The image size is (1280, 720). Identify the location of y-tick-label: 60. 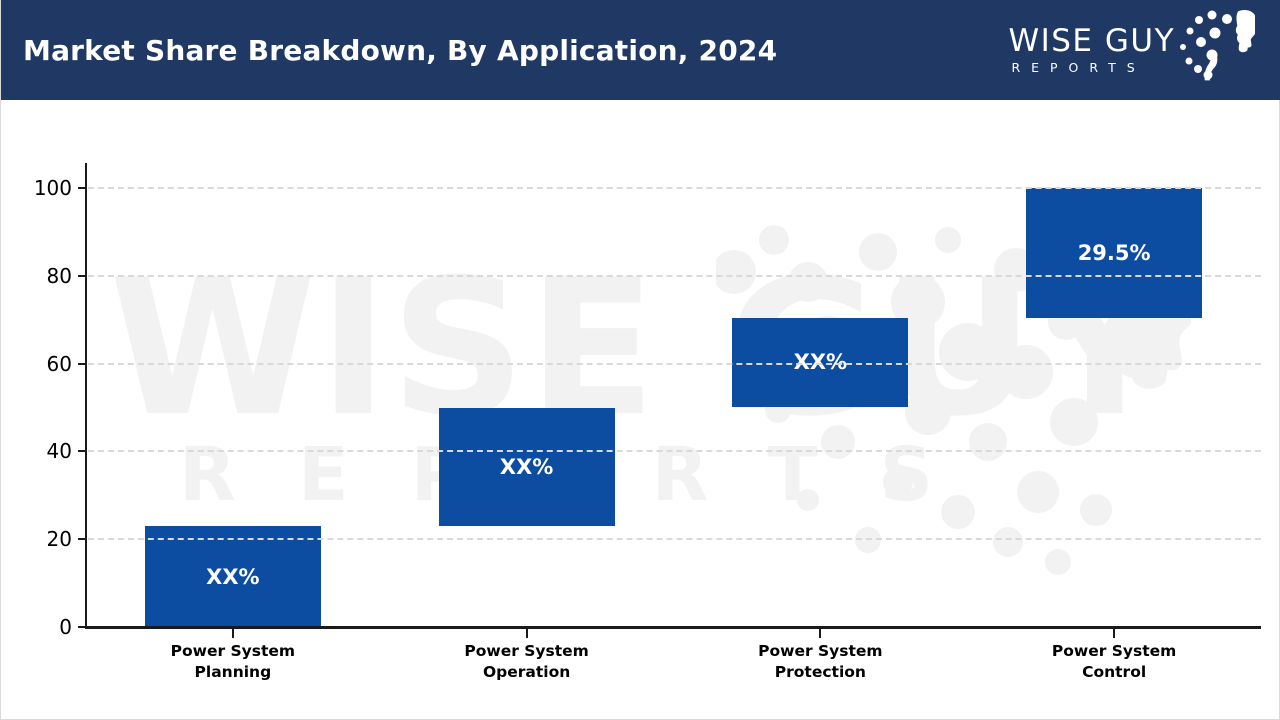
(59, 363).